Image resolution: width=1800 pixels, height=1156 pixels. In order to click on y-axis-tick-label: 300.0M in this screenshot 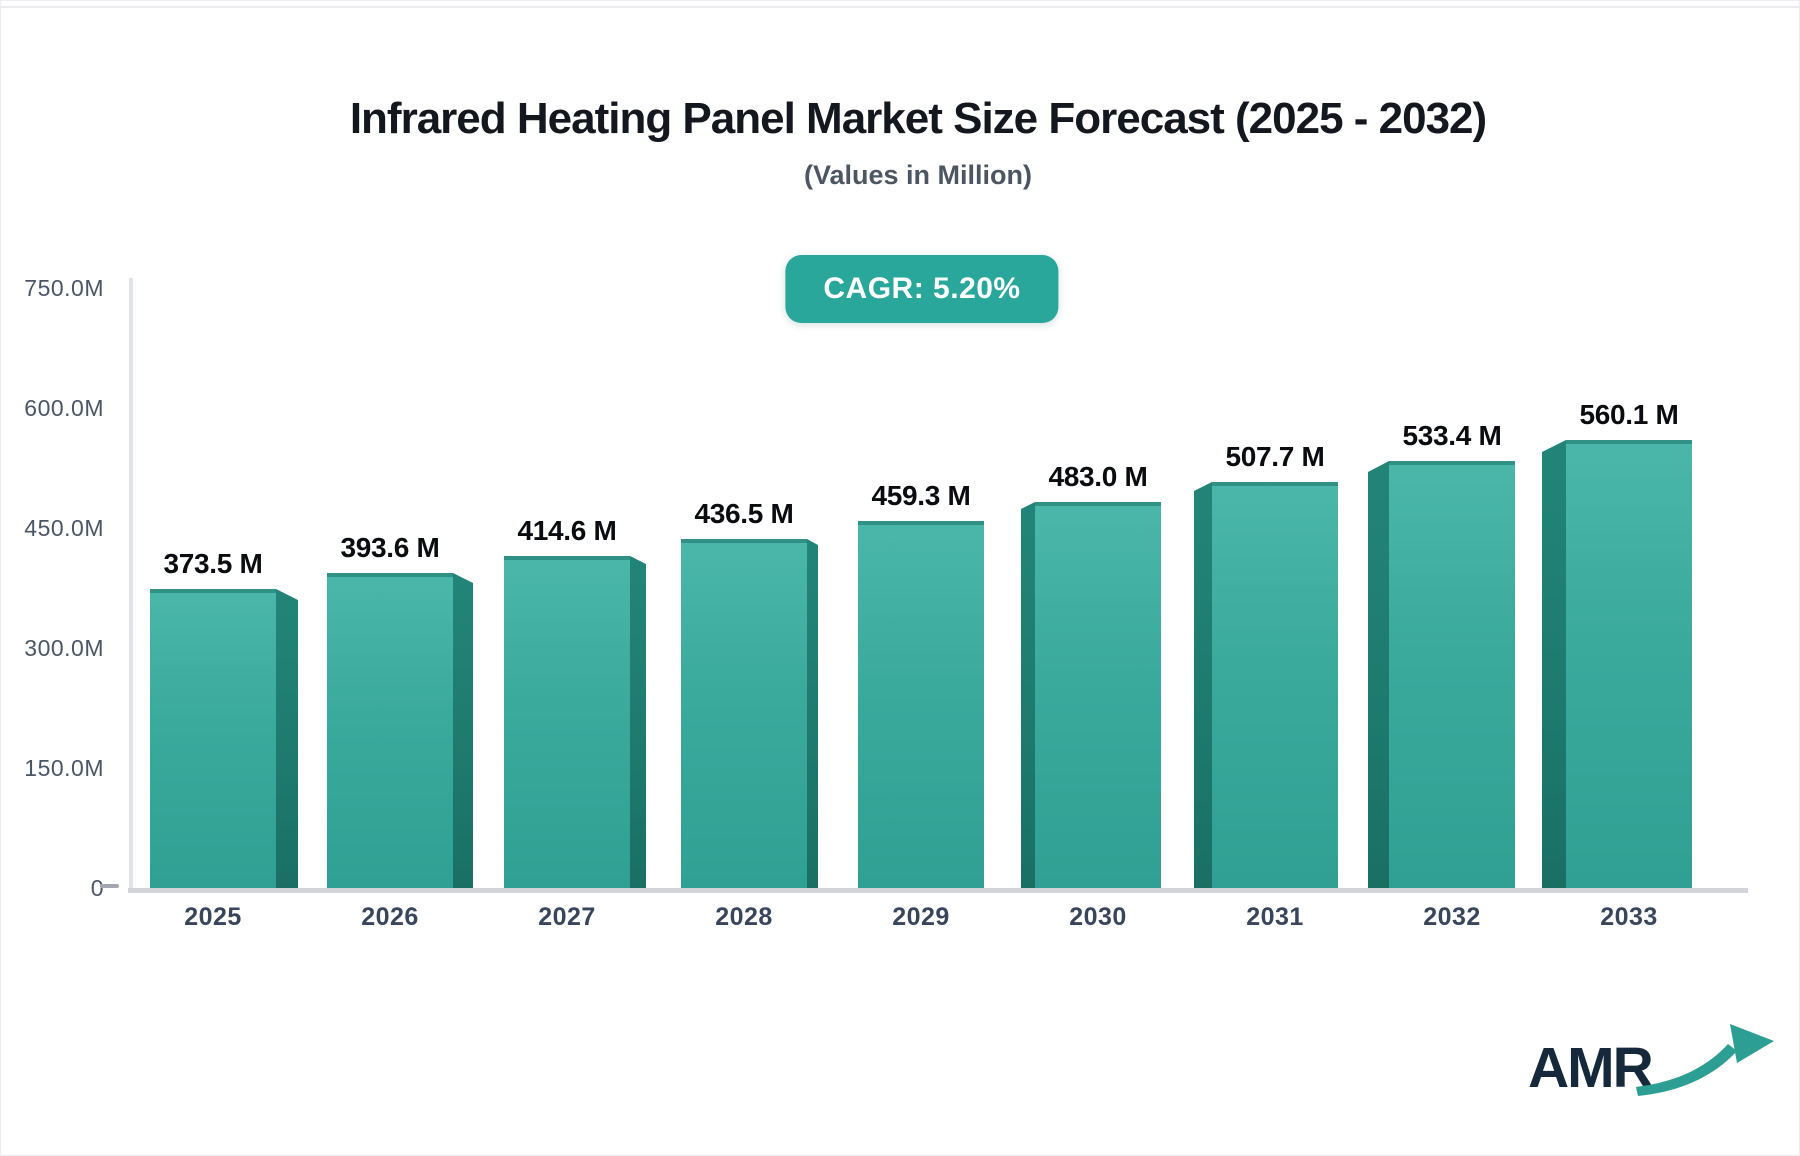, I will do `click(64, 648)`.